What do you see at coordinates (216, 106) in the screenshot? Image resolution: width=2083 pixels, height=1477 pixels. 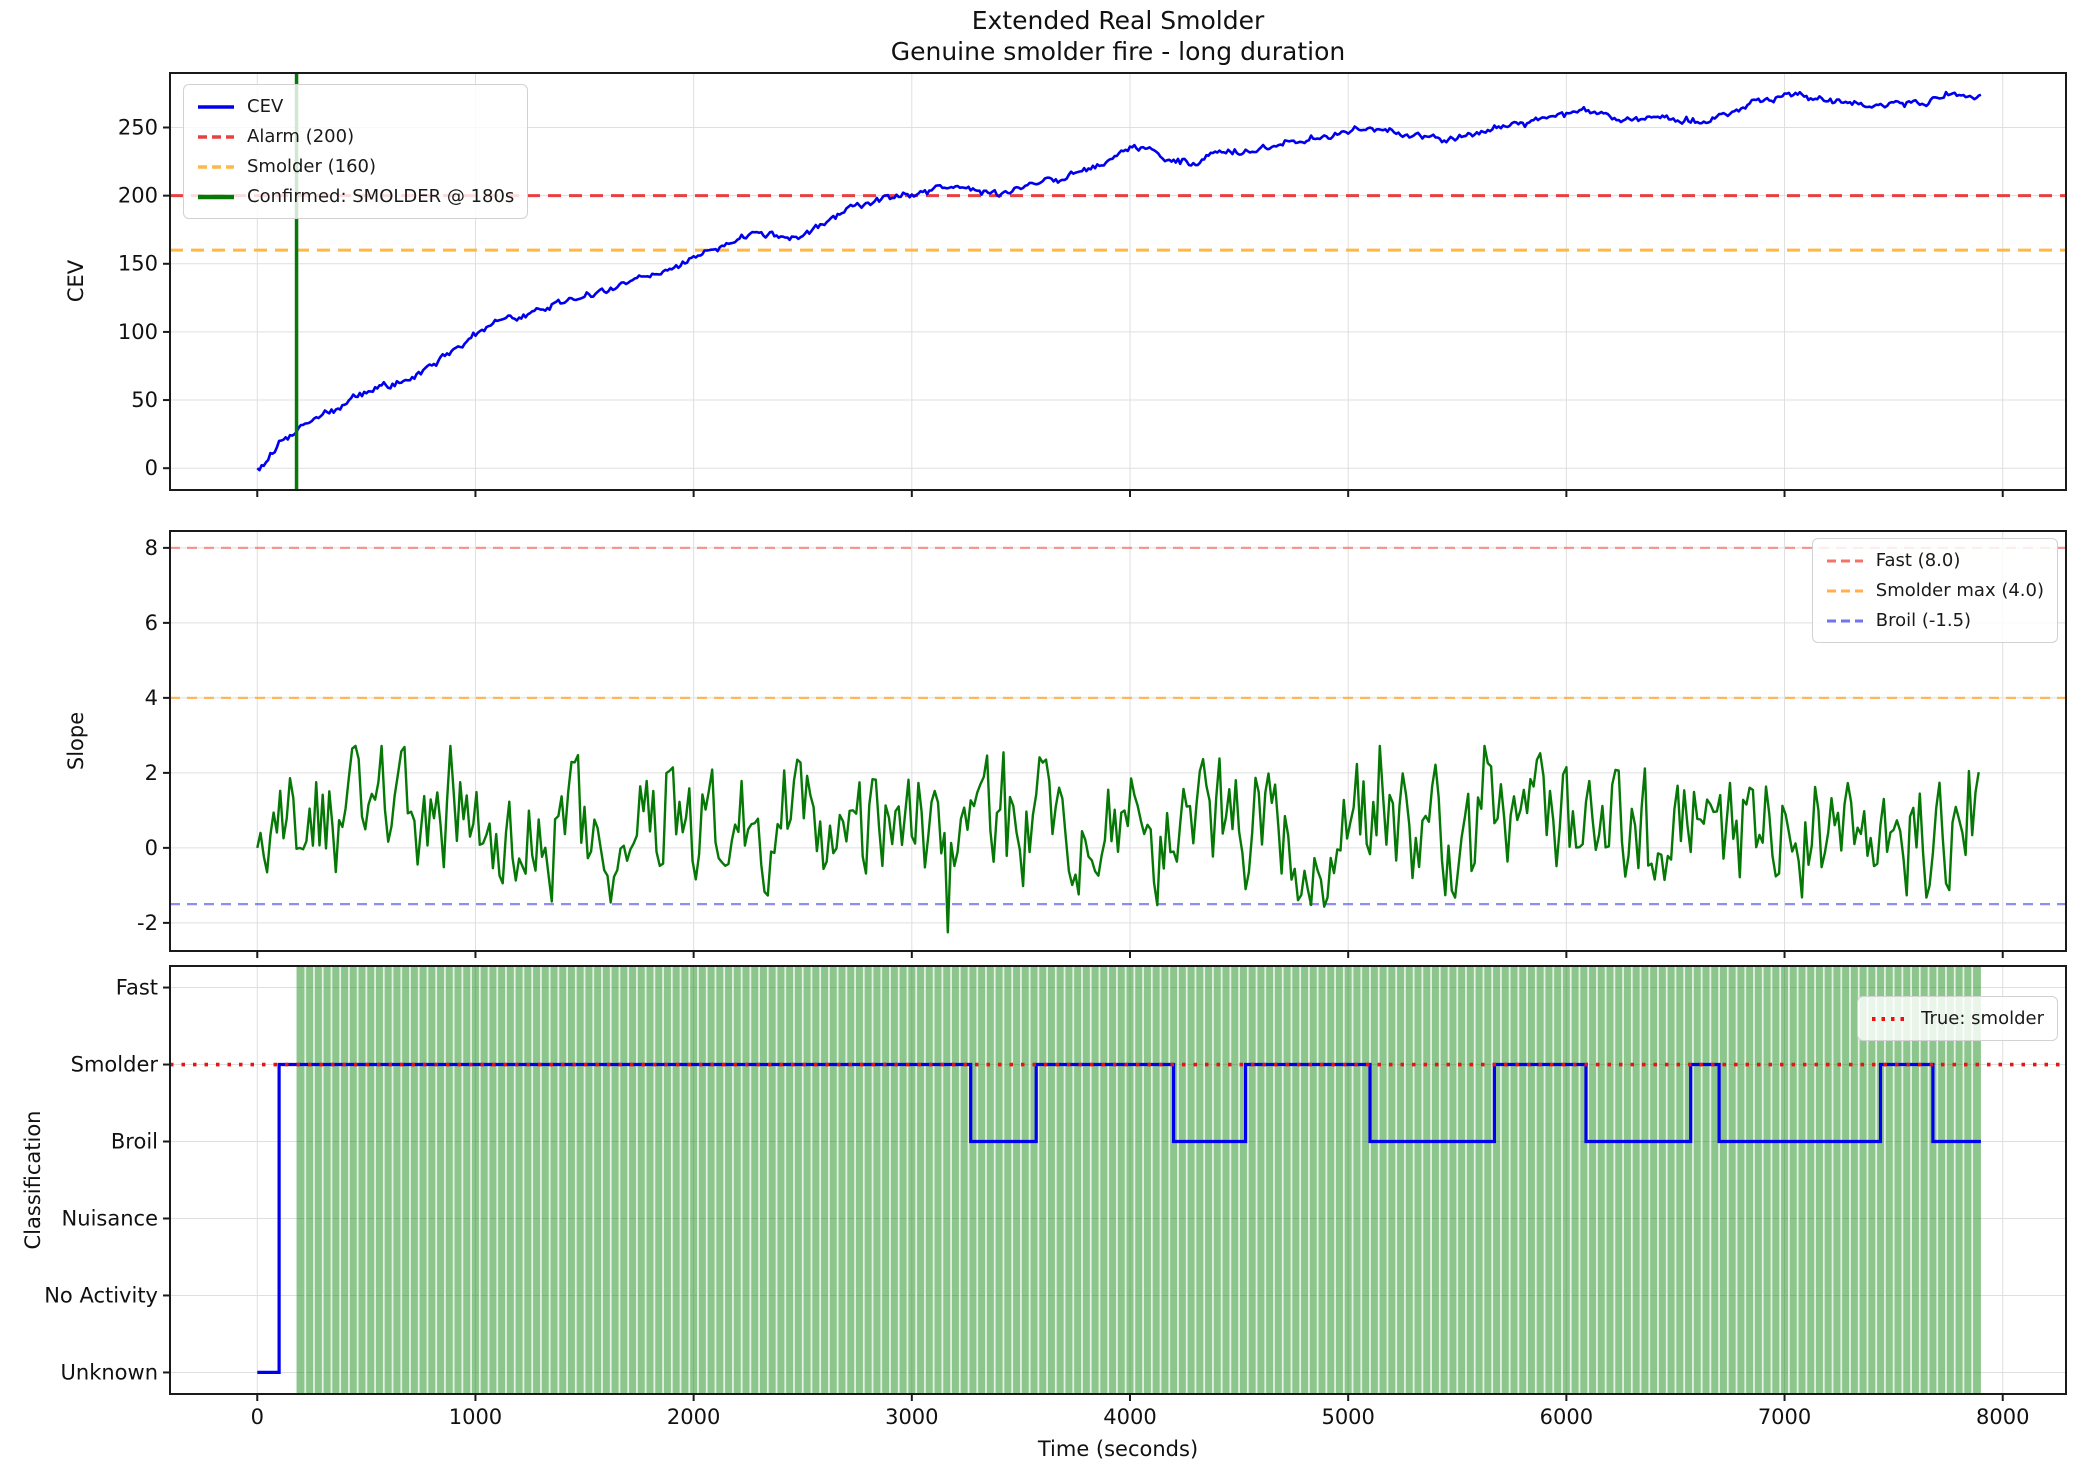 I see `cev-line-swatch` at bounding box center [216, 106].